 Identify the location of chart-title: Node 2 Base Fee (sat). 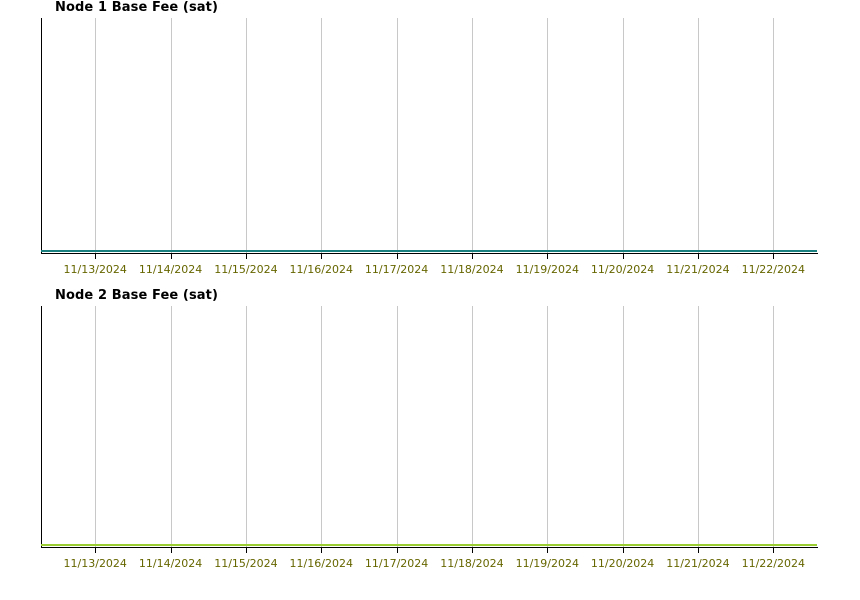
(137, 295).